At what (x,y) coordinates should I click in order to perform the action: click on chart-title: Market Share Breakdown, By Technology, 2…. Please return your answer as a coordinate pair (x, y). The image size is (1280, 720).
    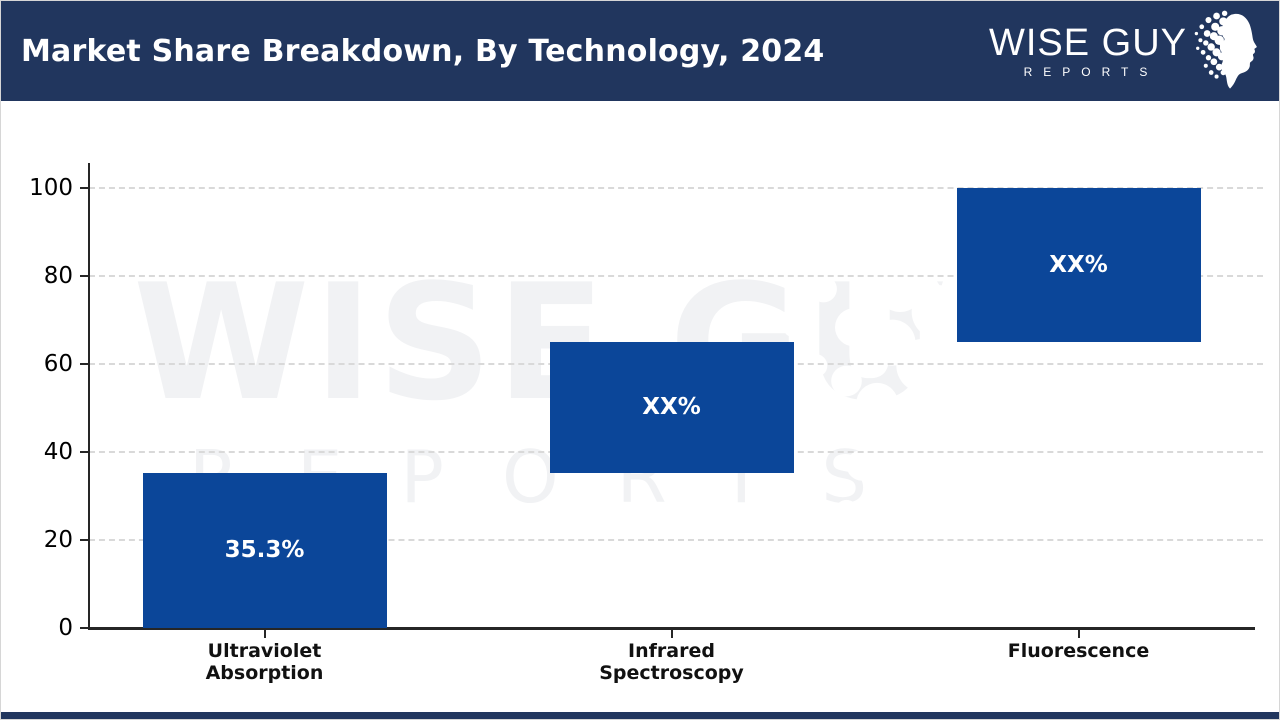
    Looking at the image, I should click on (423, 51).